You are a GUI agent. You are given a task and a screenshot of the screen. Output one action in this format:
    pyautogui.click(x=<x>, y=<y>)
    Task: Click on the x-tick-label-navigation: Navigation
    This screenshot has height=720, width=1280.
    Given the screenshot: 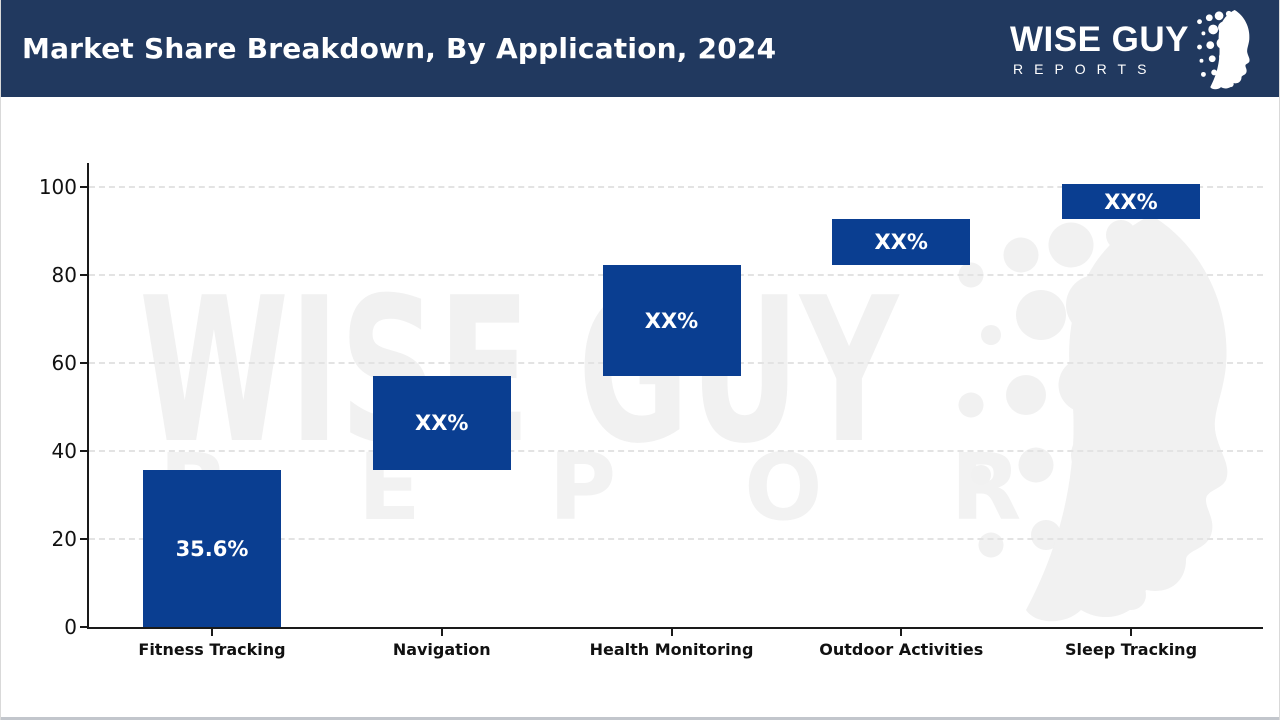 What is the action you would take?
    pyautogui.click(x=441, y=649)
    